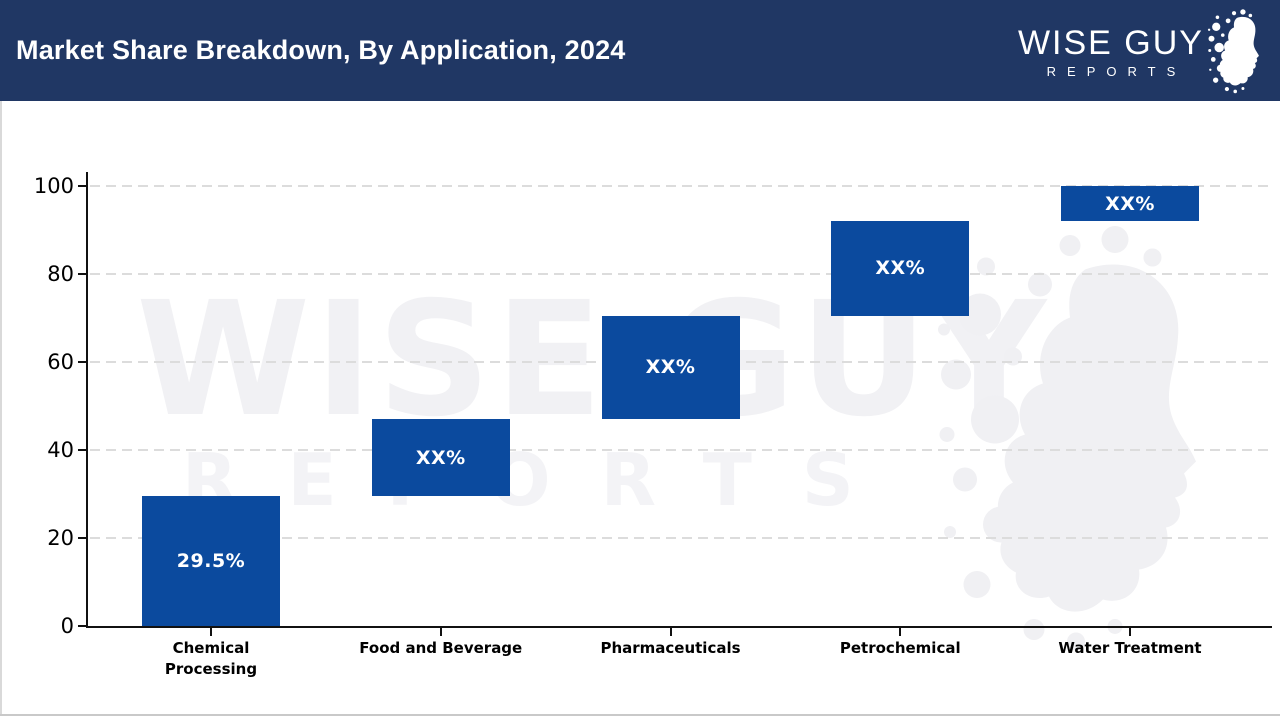 This screenshot has width=1280, height=720. What do you see at coordinates (53, 186) in the screenshot?
I see `y-tick-label: 100` at bounding box center [53, 186].